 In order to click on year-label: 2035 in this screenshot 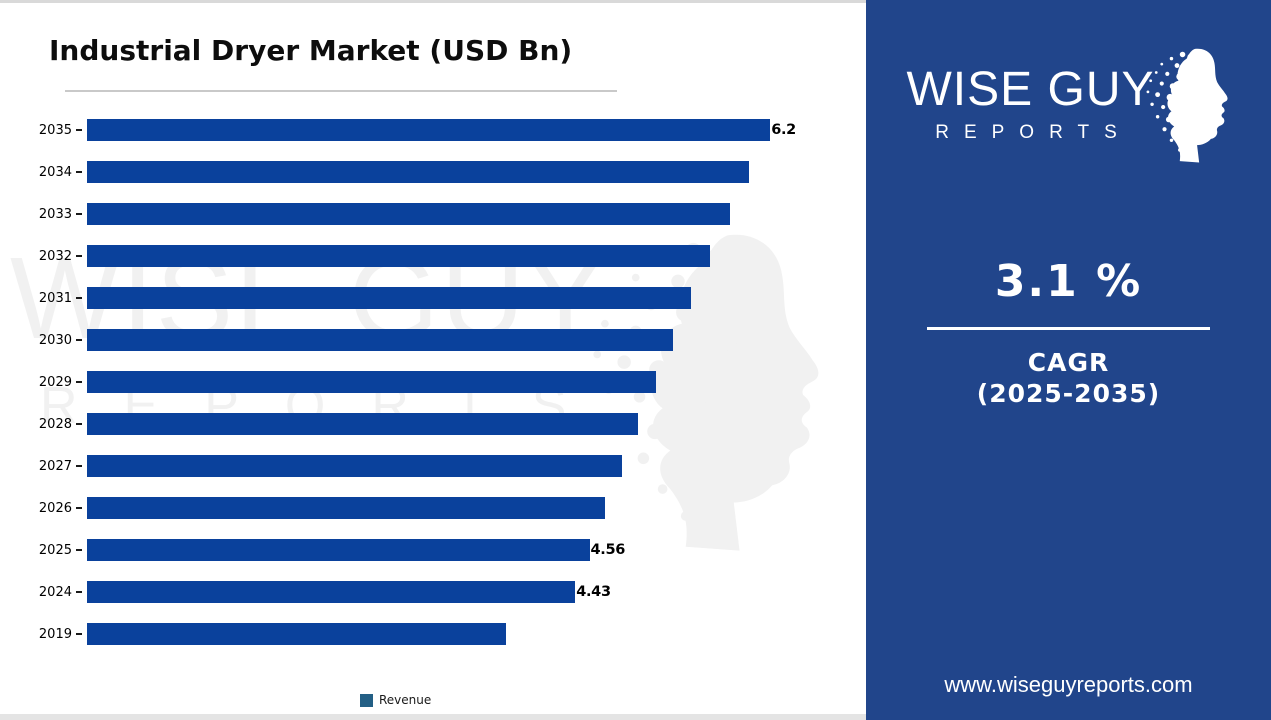, I will do `click(55, 130)`.